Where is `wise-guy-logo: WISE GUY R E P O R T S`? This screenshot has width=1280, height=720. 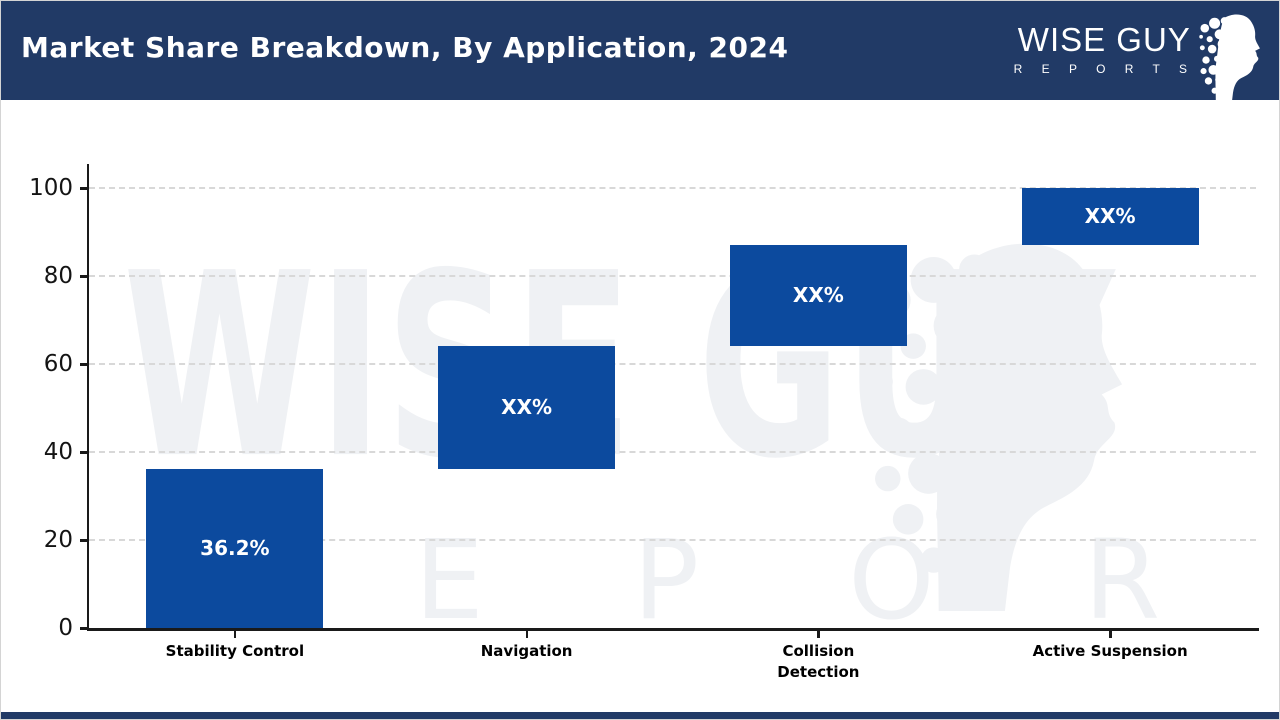
wise-guy-logo: WISE GUY R E P O R T S is located at coordinates (1143, 55).